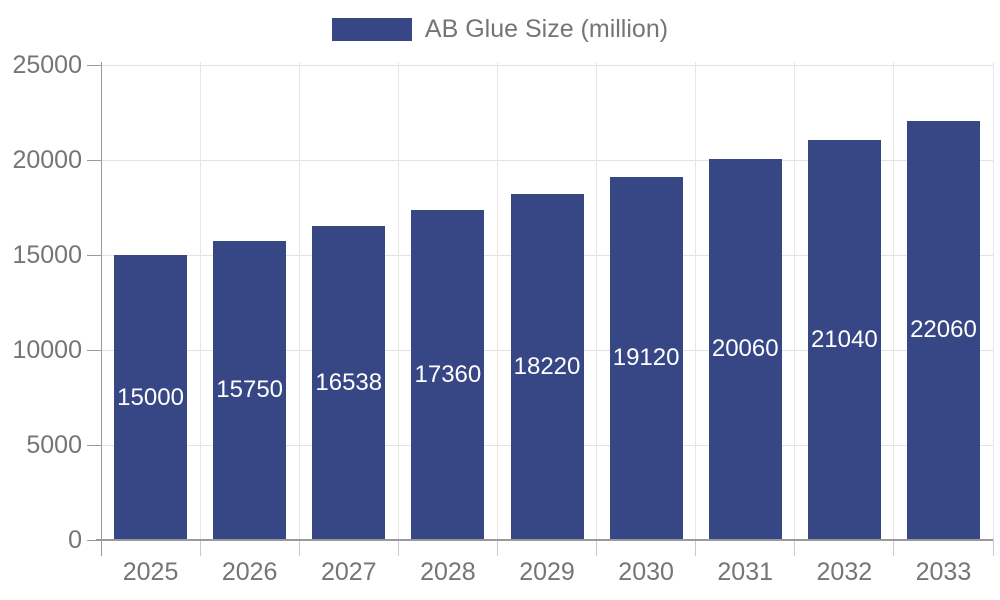 The width and height of the screenshot is (1000, 600). I want to click on bar-2030: 19120, so click(646, 358).